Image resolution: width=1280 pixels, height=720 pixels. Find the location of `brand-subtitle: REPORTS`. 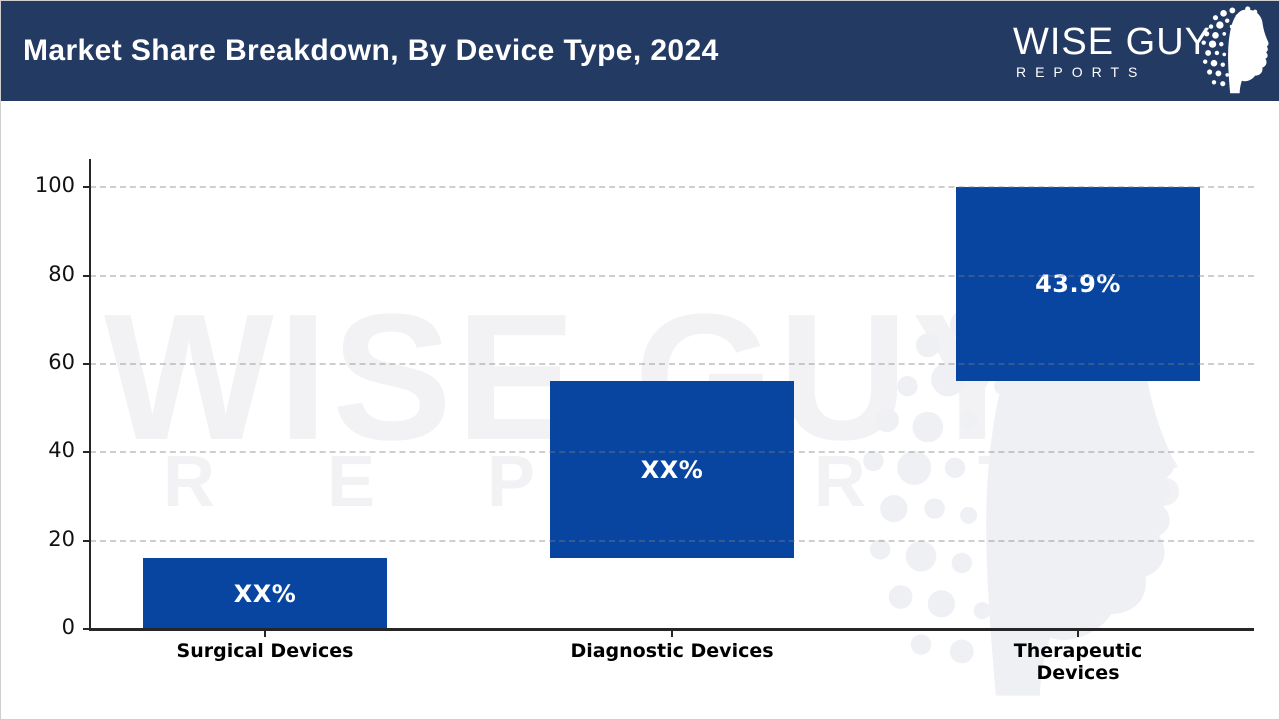

brand-subtitle: REPORTS is located at coordinates (1081, 72).